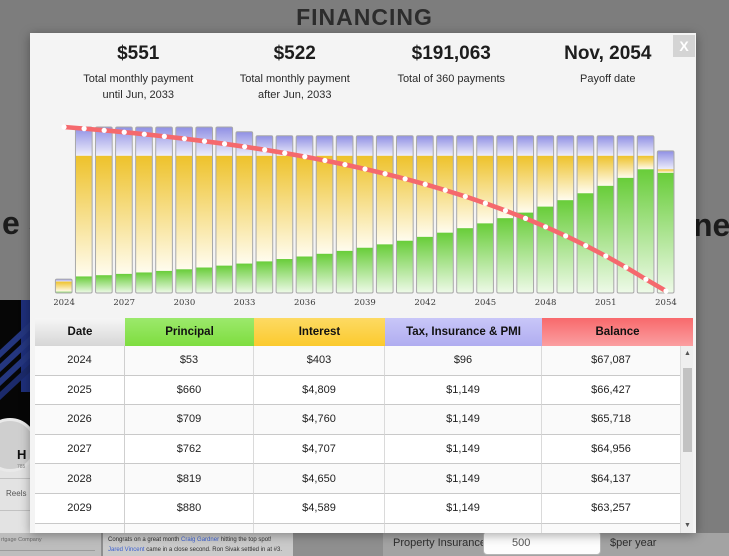  Describe the element at coordinates (245, 540) in the screenshot. I see `post-text-segment: hitting the top spot!` at that location.